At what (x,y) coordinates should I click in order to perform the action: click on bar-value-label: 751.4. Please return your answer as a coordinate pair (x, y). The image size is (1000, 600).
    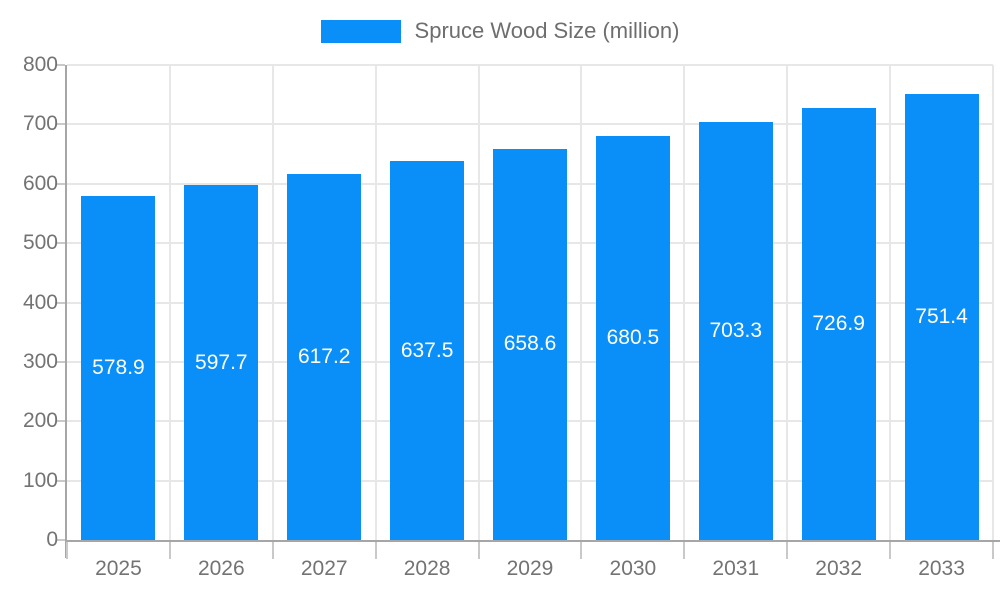
    Looking at the image, I should click on (941, 316).